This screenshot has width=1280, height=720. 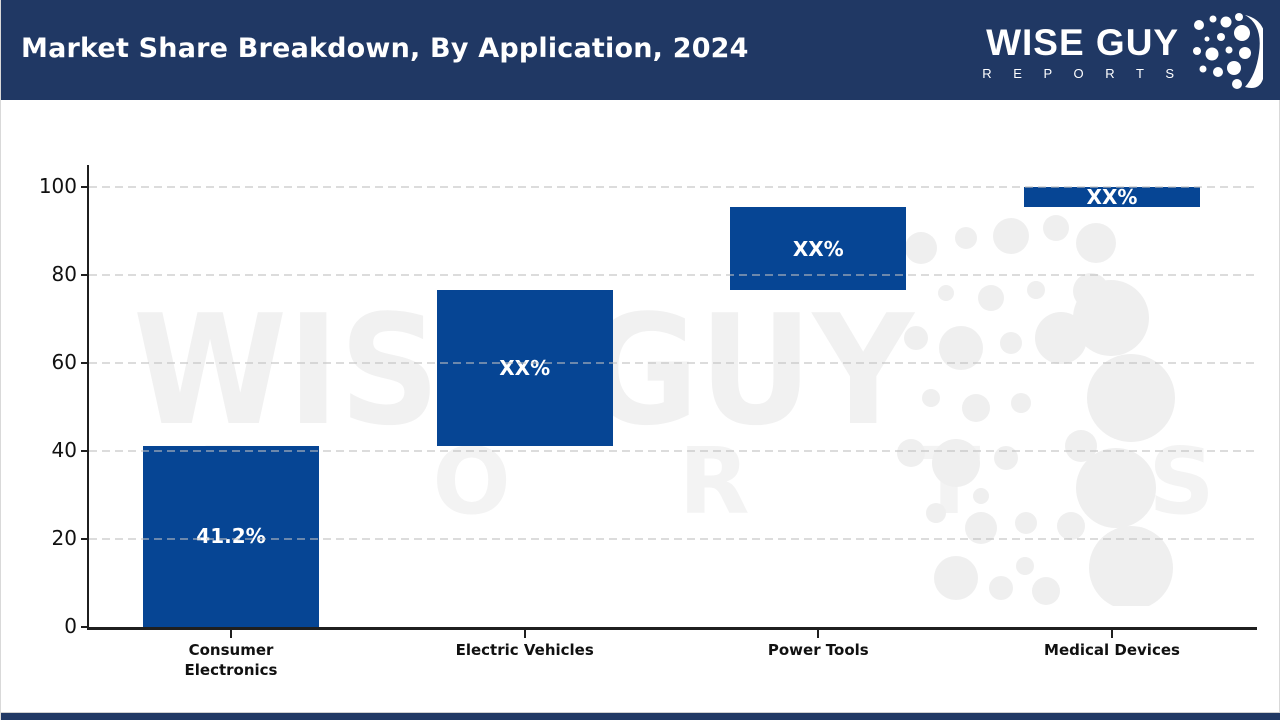 I want to click on logo-wiseguy-text: WISE GUY, so click(x=1083, y=42).